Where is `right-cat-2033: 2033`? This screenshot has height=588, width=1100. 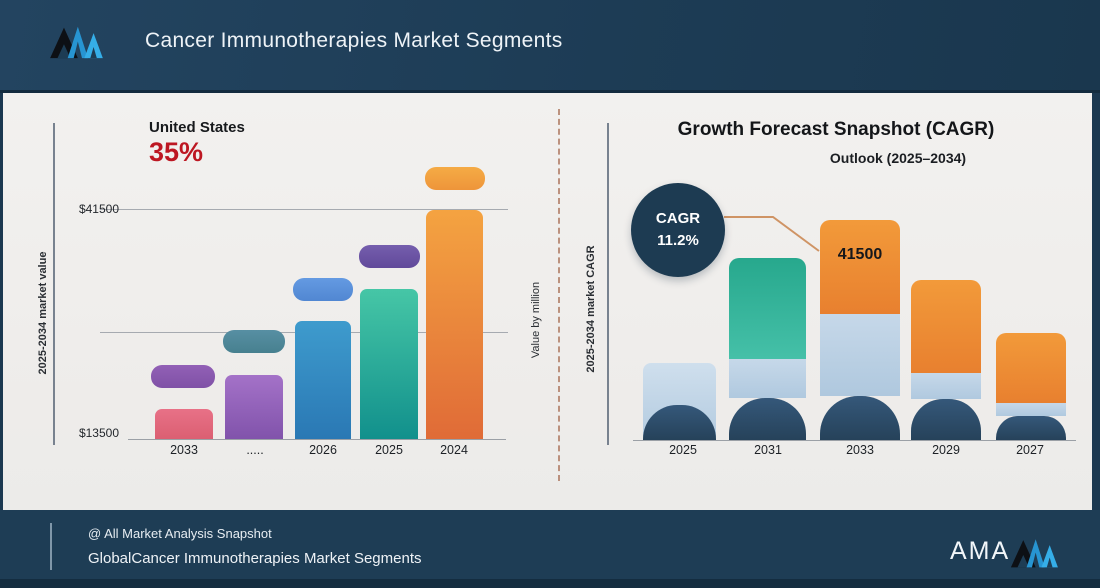 right-cat-2033: 2033 is located at coordinates (860, 450).